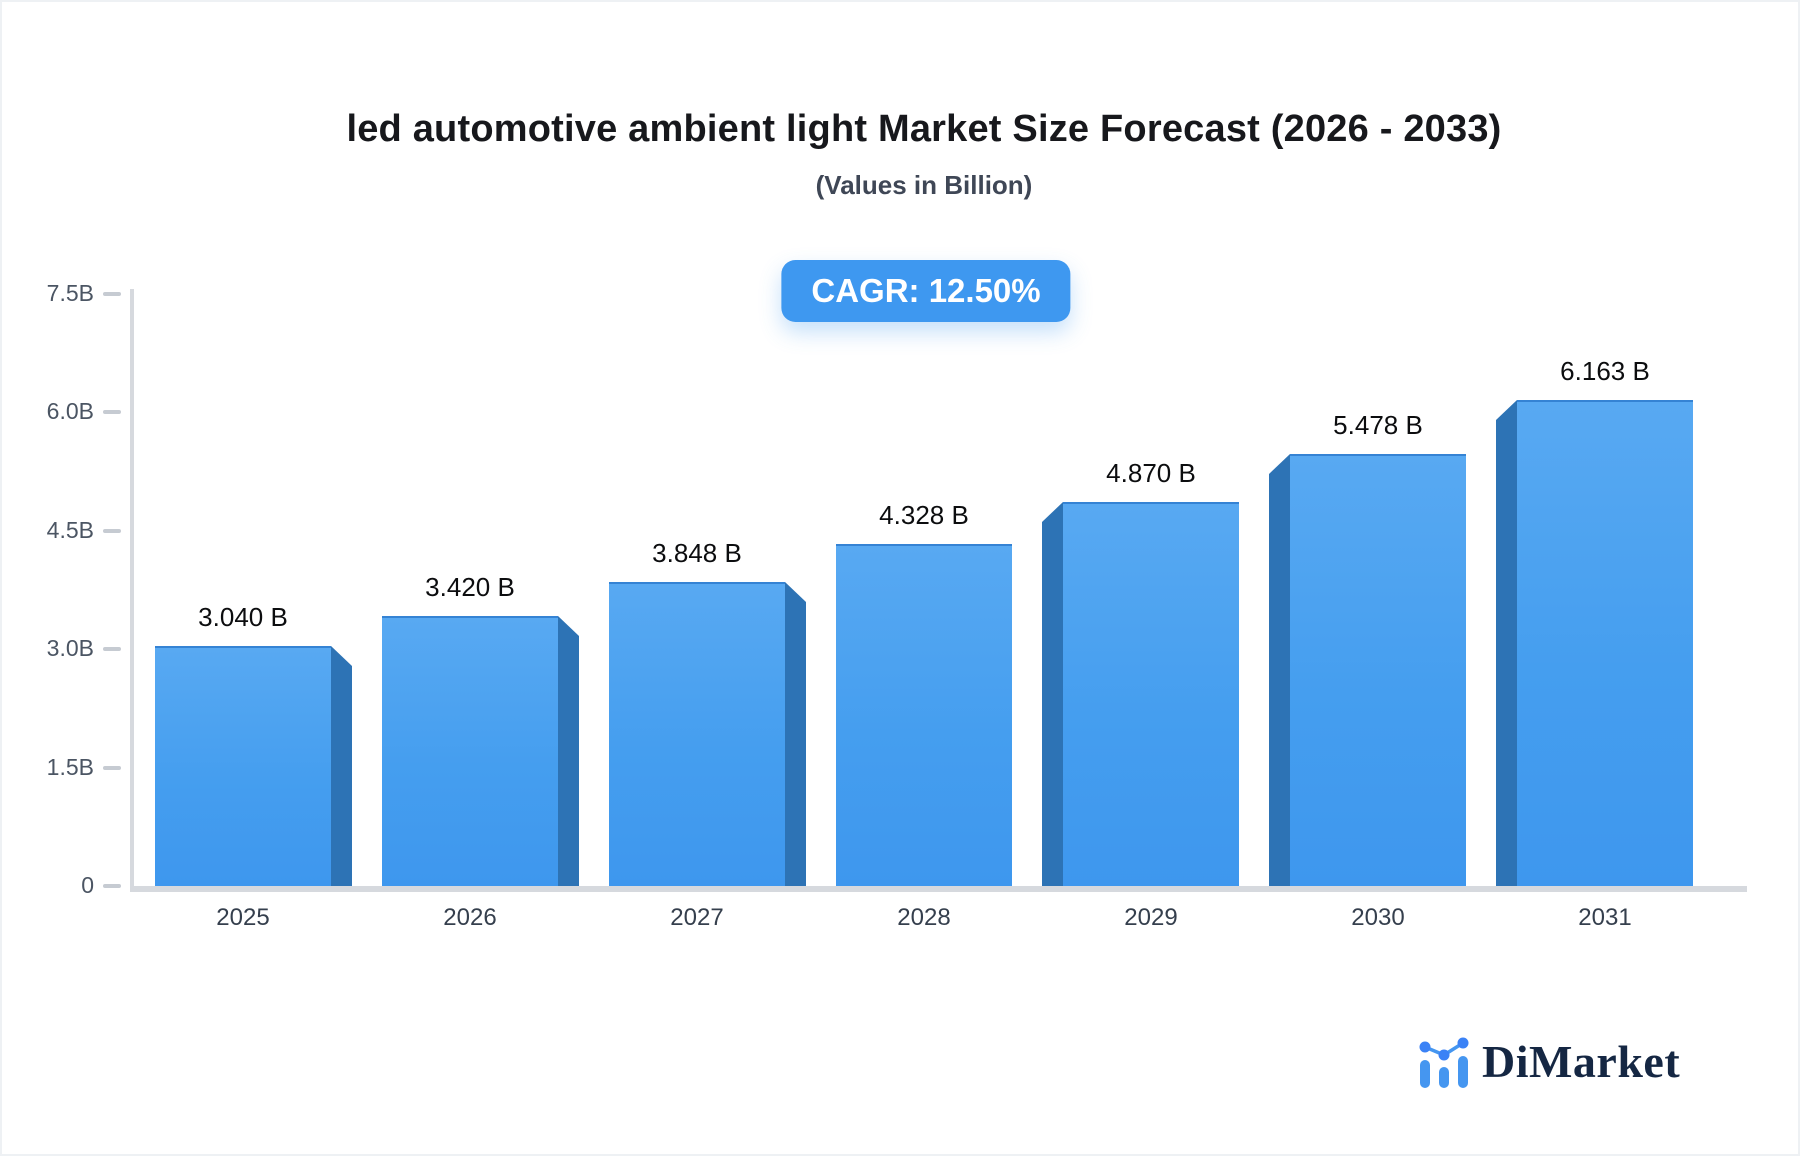  What do you see at coordinates (697, 917) in the screenshot?
I see `x-axis-category-label: 2027` at bounding box center [697, 917].